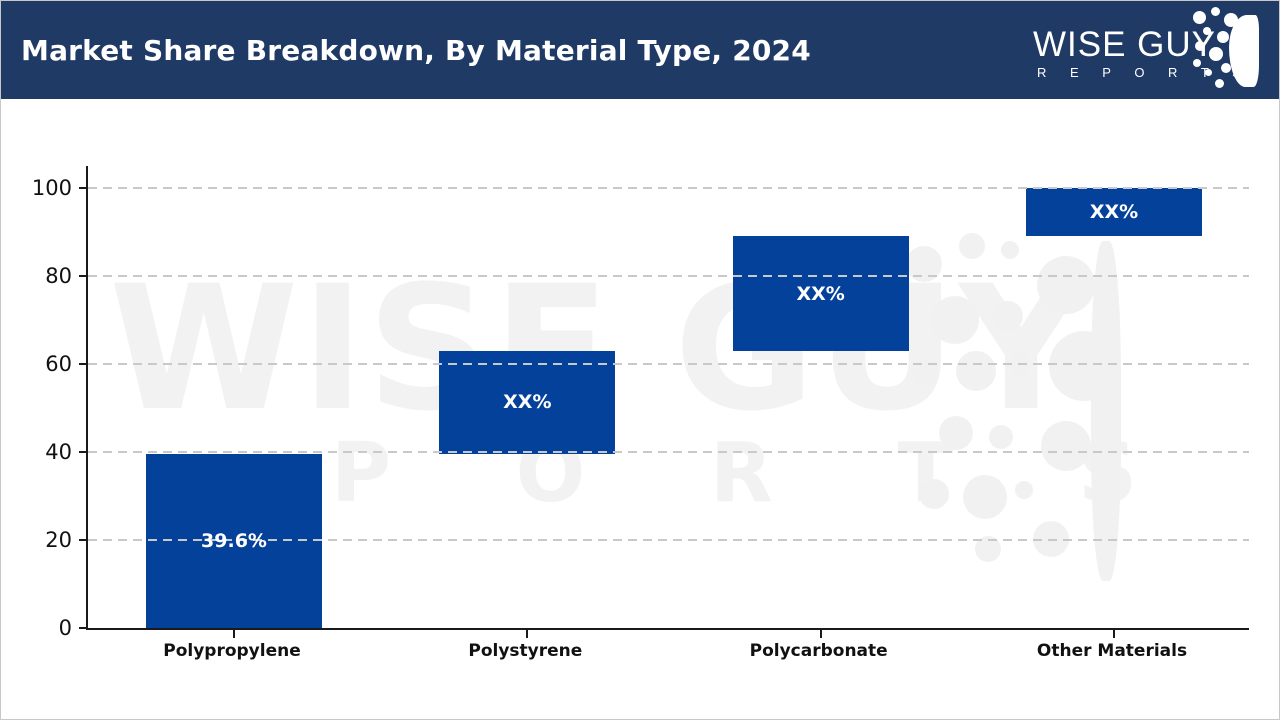 The image size is (1280, 720). I want to click on y-tick-label: 60, so click(58, 364).